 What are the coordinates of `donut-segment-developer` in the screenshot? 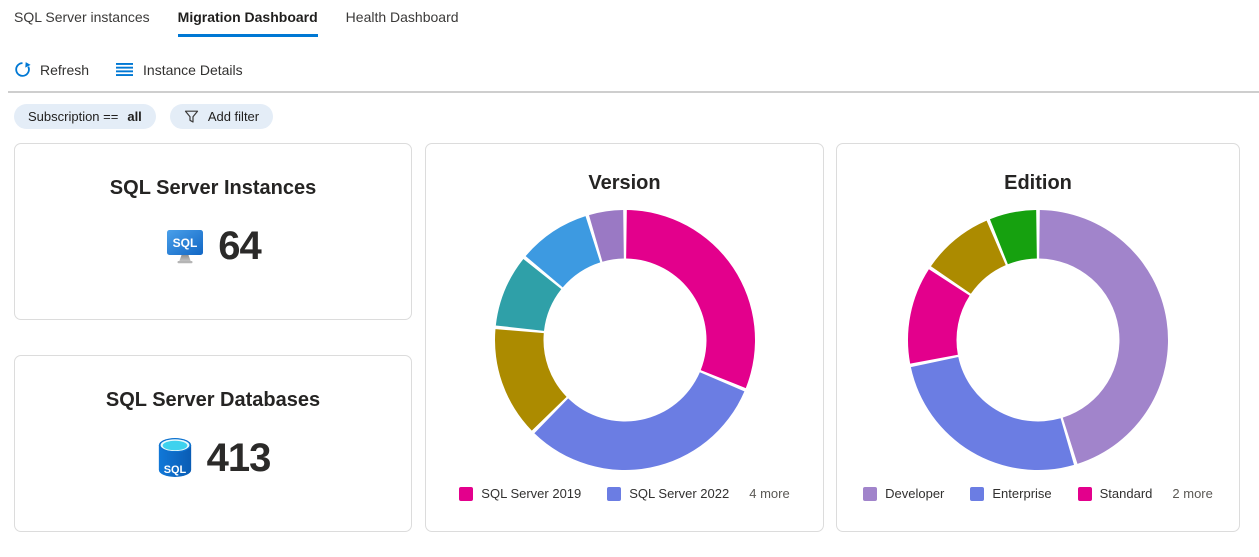 It's located at (1103, 337).